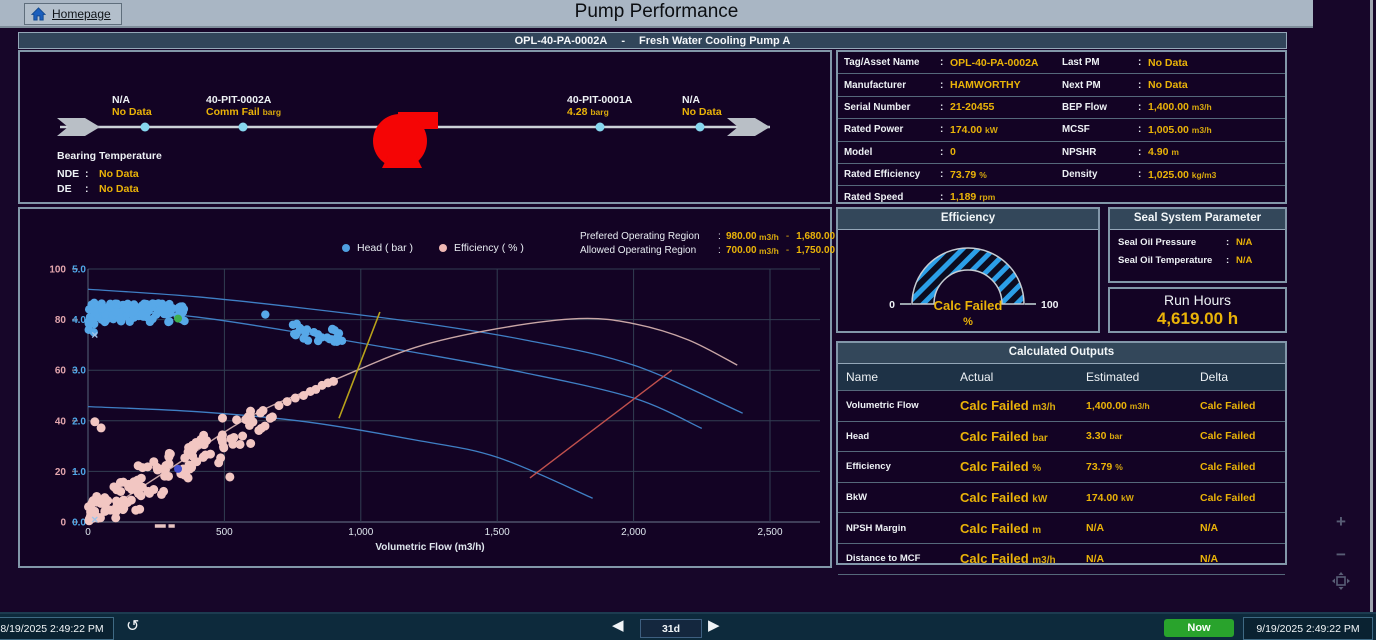  What do you see at coordinates (443, 248) in the screenshot?
I see `efficiency-legend-dot` at bounding box center [443, 248].